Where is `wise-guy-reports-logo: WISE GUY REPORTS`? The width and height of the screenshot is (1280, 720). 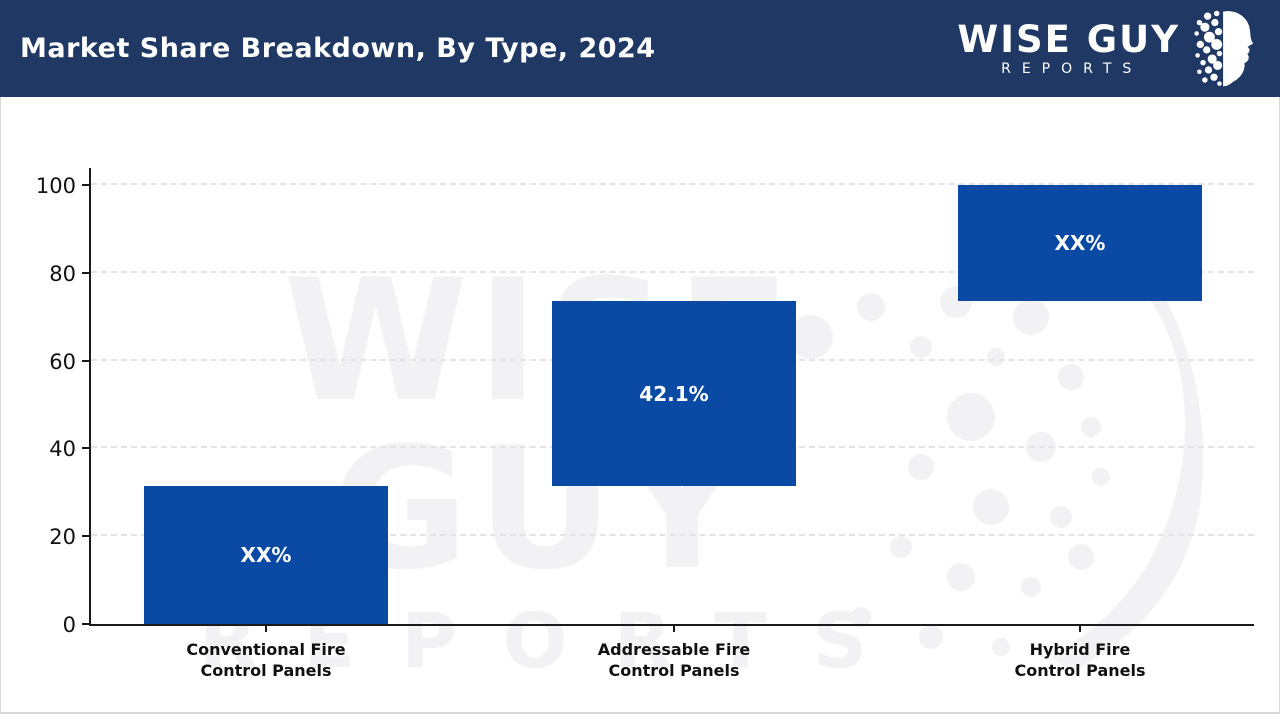
wise-guy-reports-logo: WISE GUY REPORTS is located at coordinates (1111, 49).